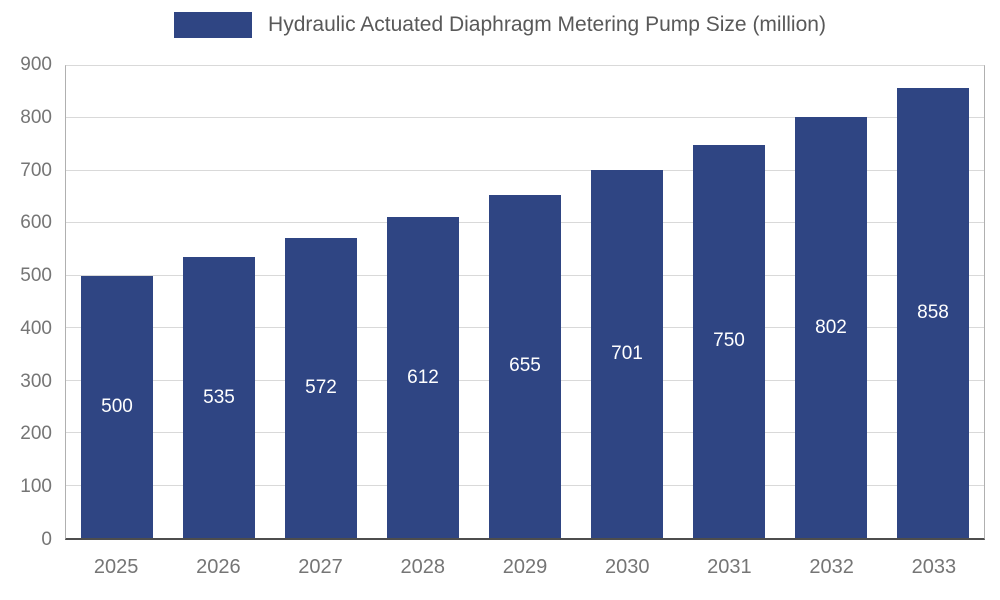 The image size is (1000, 600). I want to click on x-tick-label: 2025, so click(116, 567).